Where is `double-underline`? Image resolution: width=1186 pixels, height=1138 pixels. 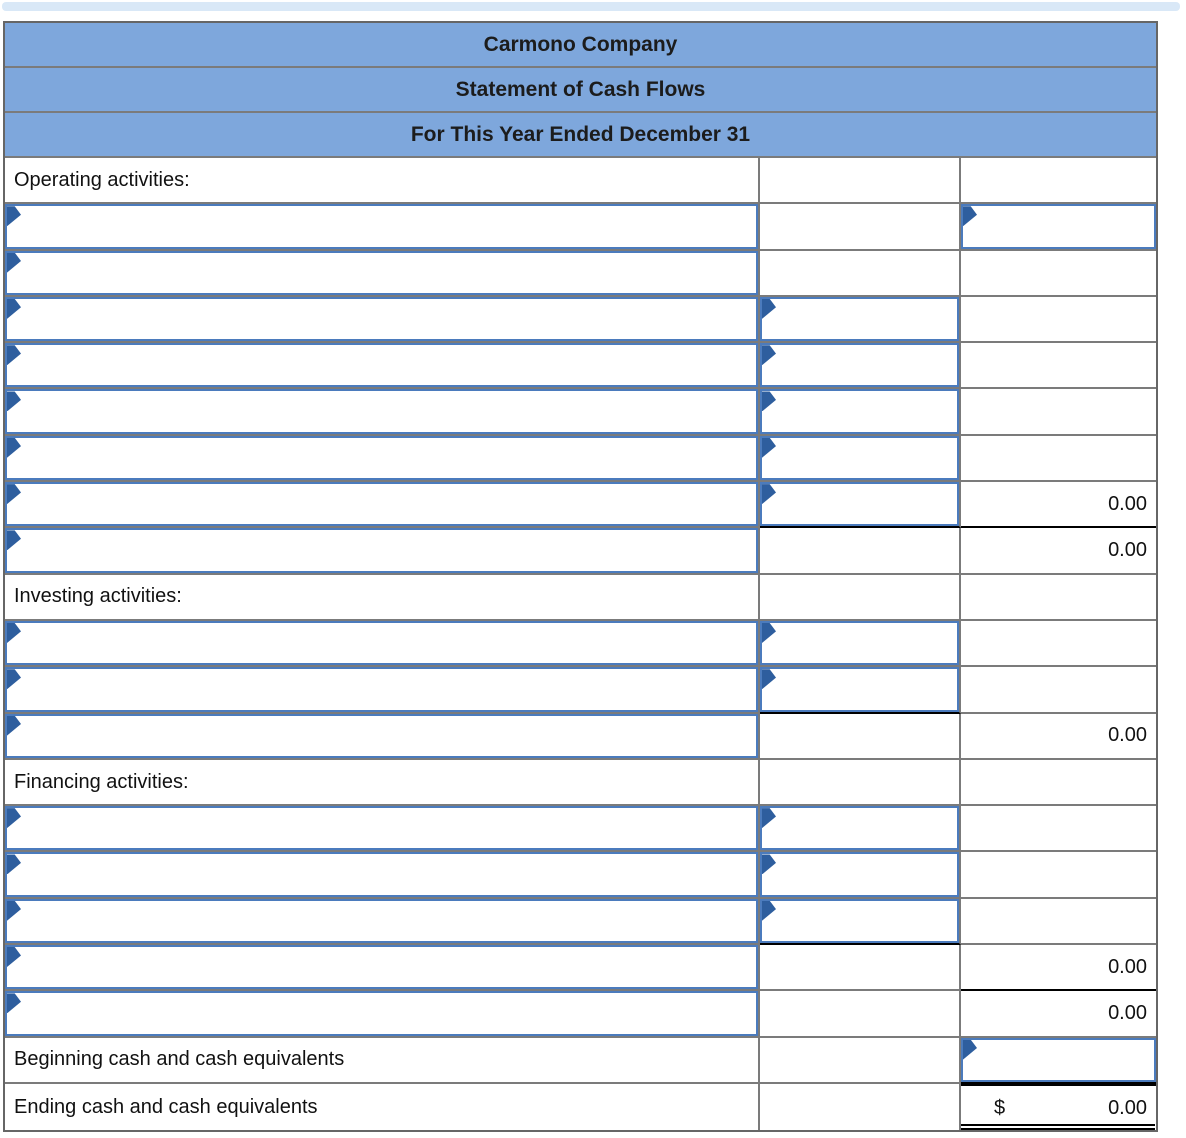
double-underline is located at coordinates (1058, 1127).